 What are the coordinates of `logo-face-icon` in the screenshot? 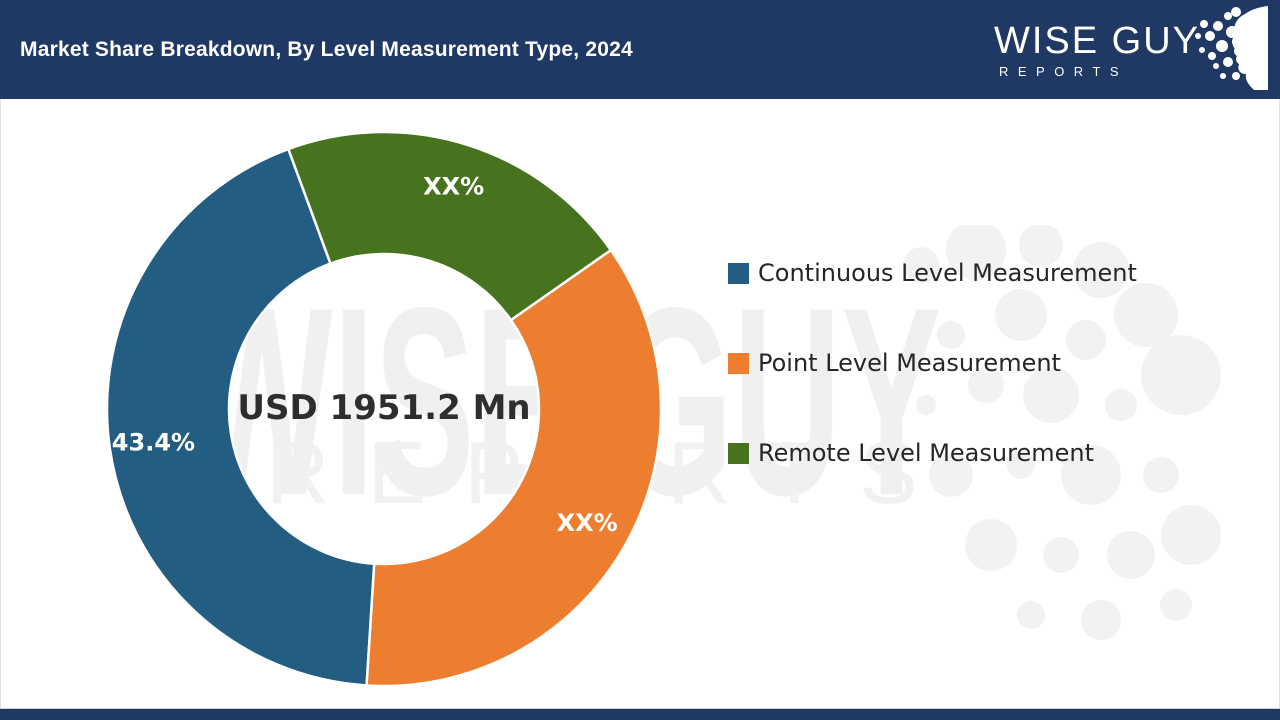 It's located at (1231, 48).